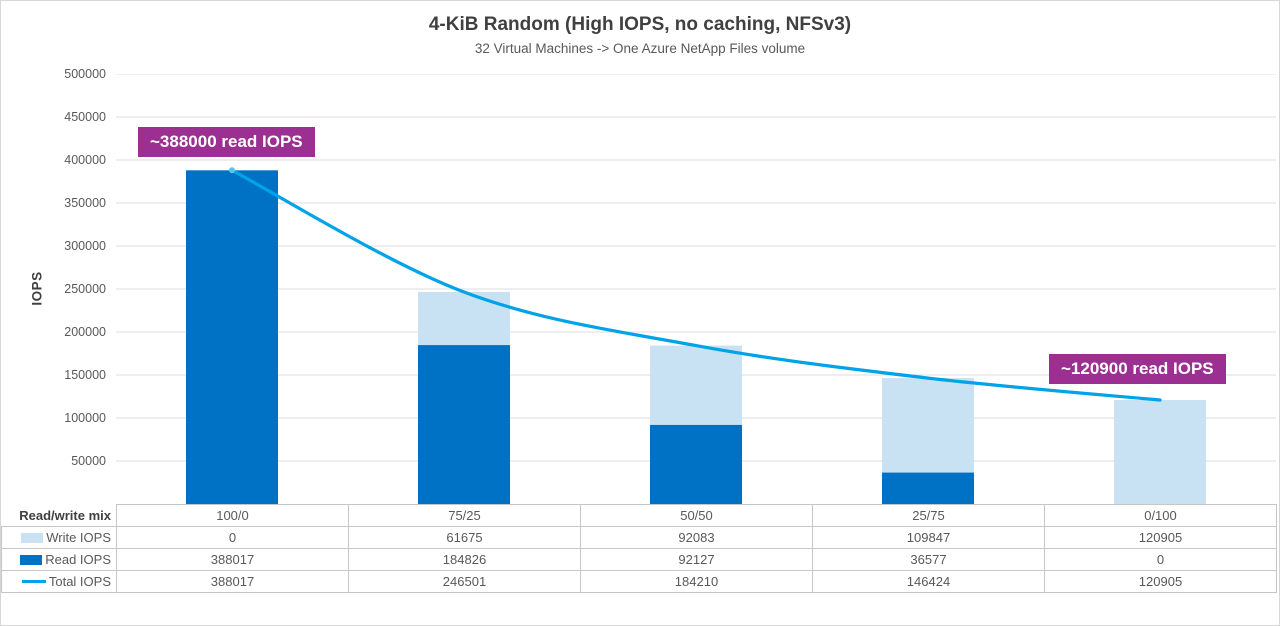 The height and width of the screenshot is (626, 1280). What do you see at coordinates (33, 581) in the screenshot?
I see `total-iops-swatch` at bounding box center [33, 581].